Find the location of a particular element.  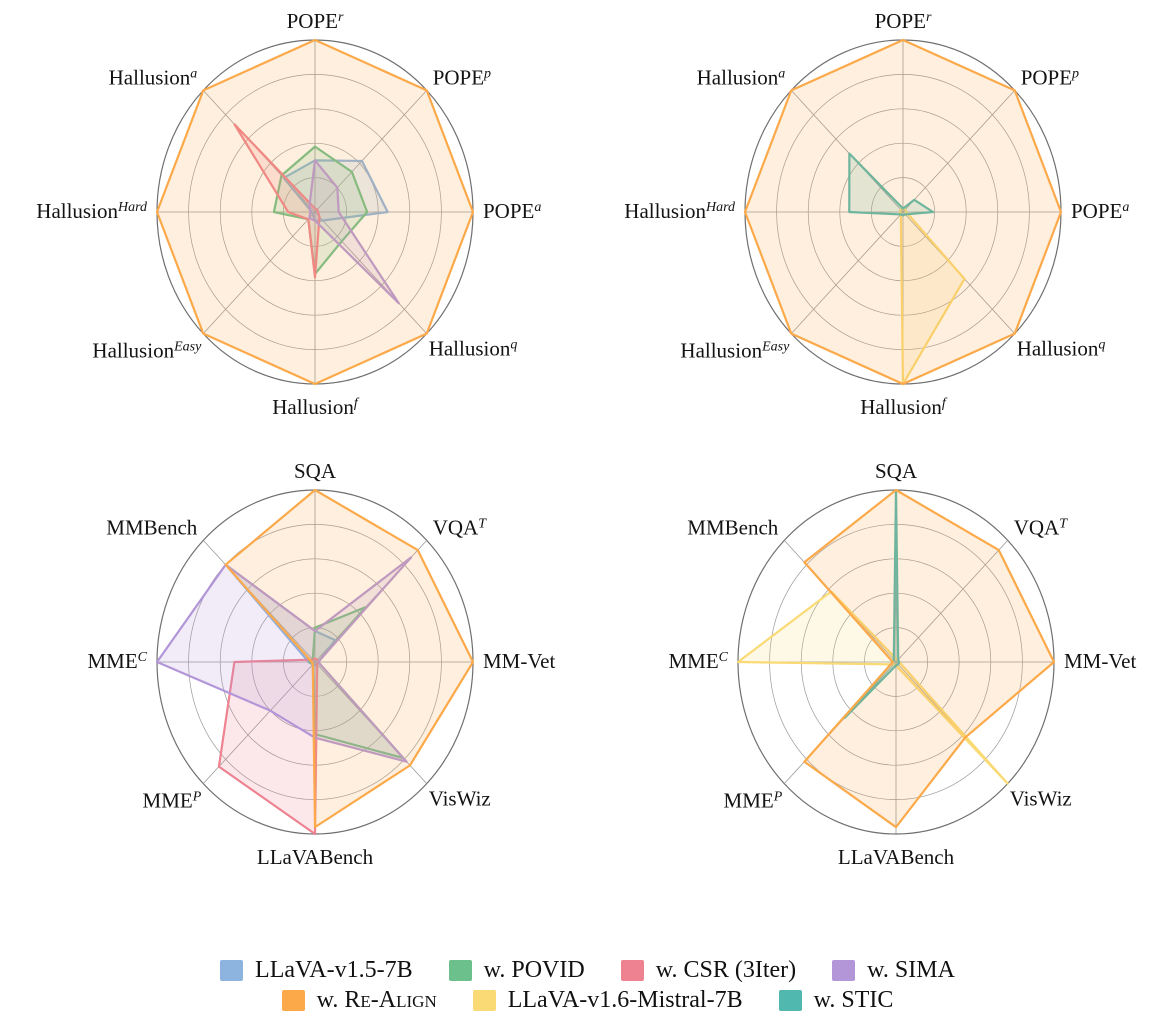

legend-item-w-povid: w. POVID is located at coordinates (516, 970).